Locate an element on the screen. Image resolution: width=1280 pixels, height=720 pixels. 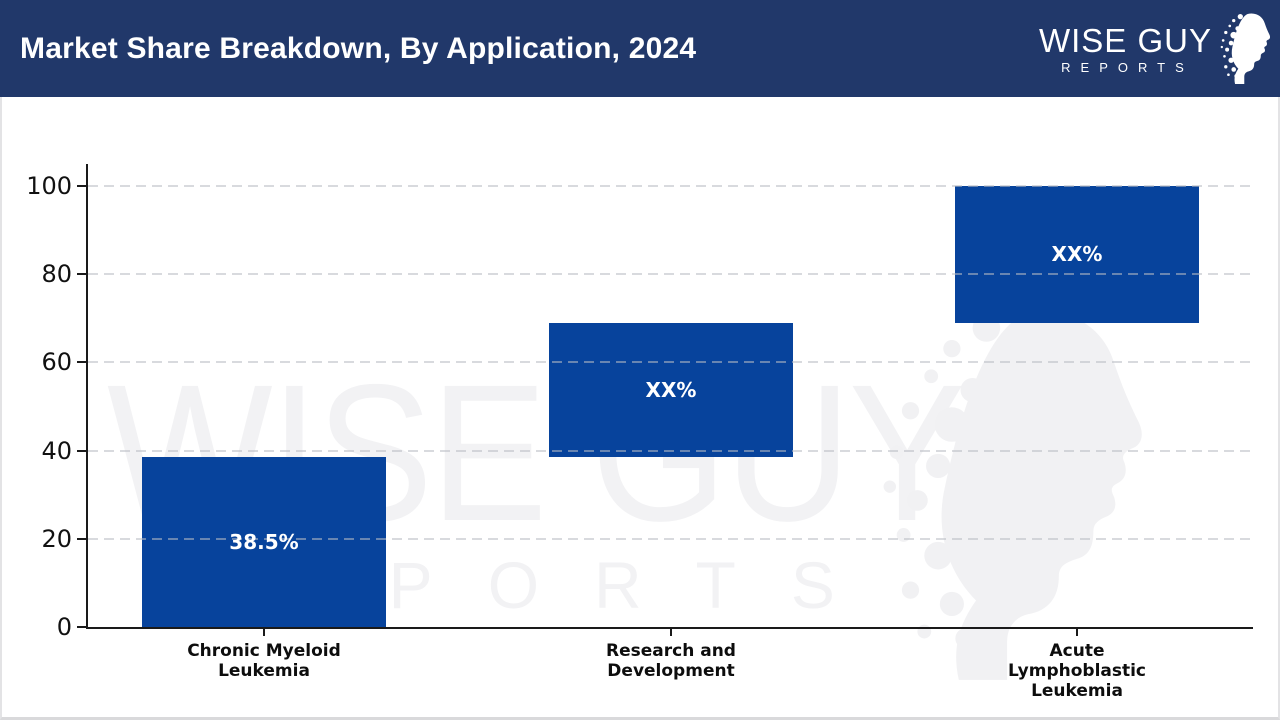
wiseguy-logo: WISE GUY REPORTS is located at coordinates (1155, 49).